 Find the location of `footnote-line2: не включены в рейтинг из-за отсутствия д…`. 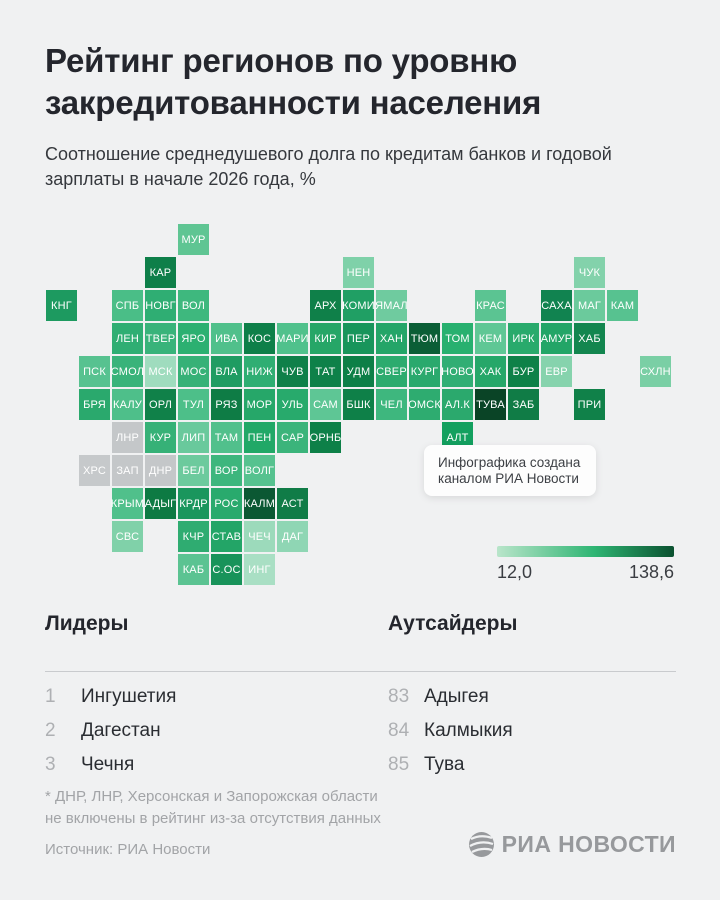

footnote-line2: не включены в рейтинг из-за отсутствия д… is located at coordinates (213, 818).